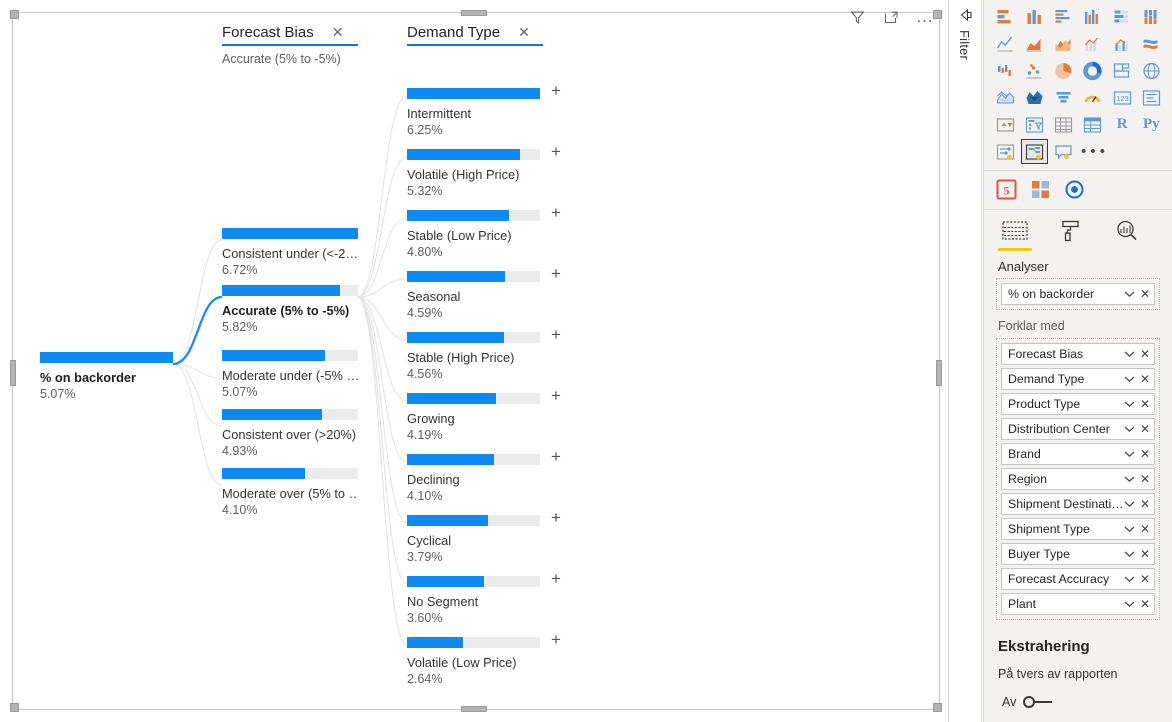 The image size is (1172, 722). Describe the element at coordinates (337, 32) in the screenshot. I see `level-close-icon: ✕` at that location.